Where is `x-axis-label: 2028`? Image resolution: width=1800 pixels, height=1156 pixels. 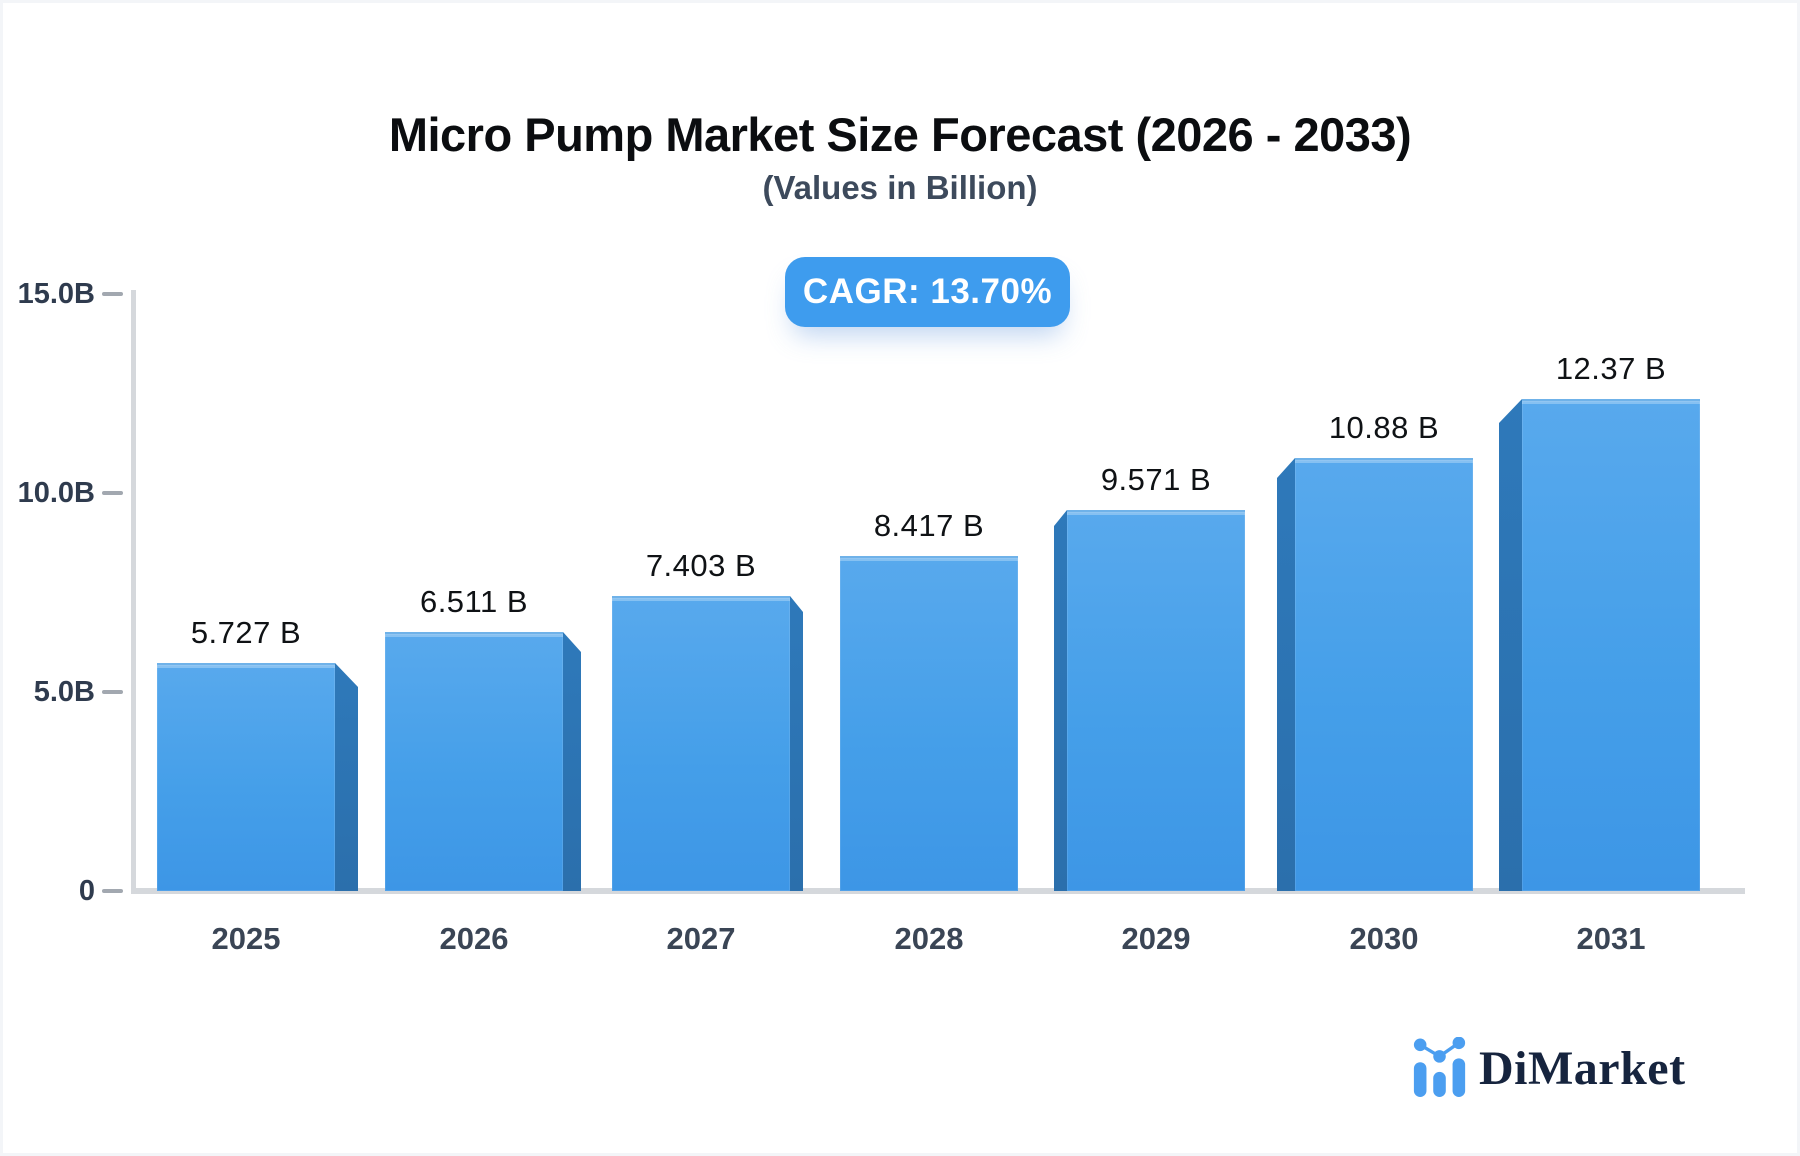 x-axis-label: 2028 is located at coordinates (929, 938).